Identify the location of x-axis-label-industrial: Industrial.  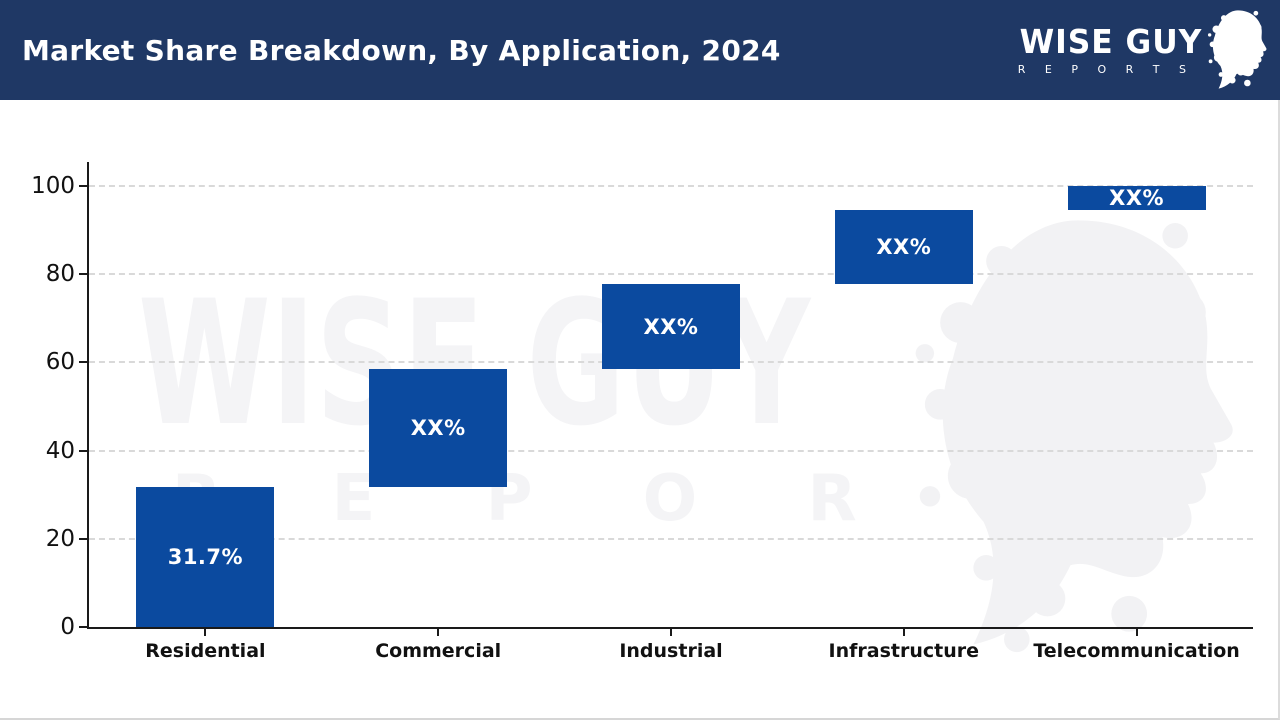
(671, 651).